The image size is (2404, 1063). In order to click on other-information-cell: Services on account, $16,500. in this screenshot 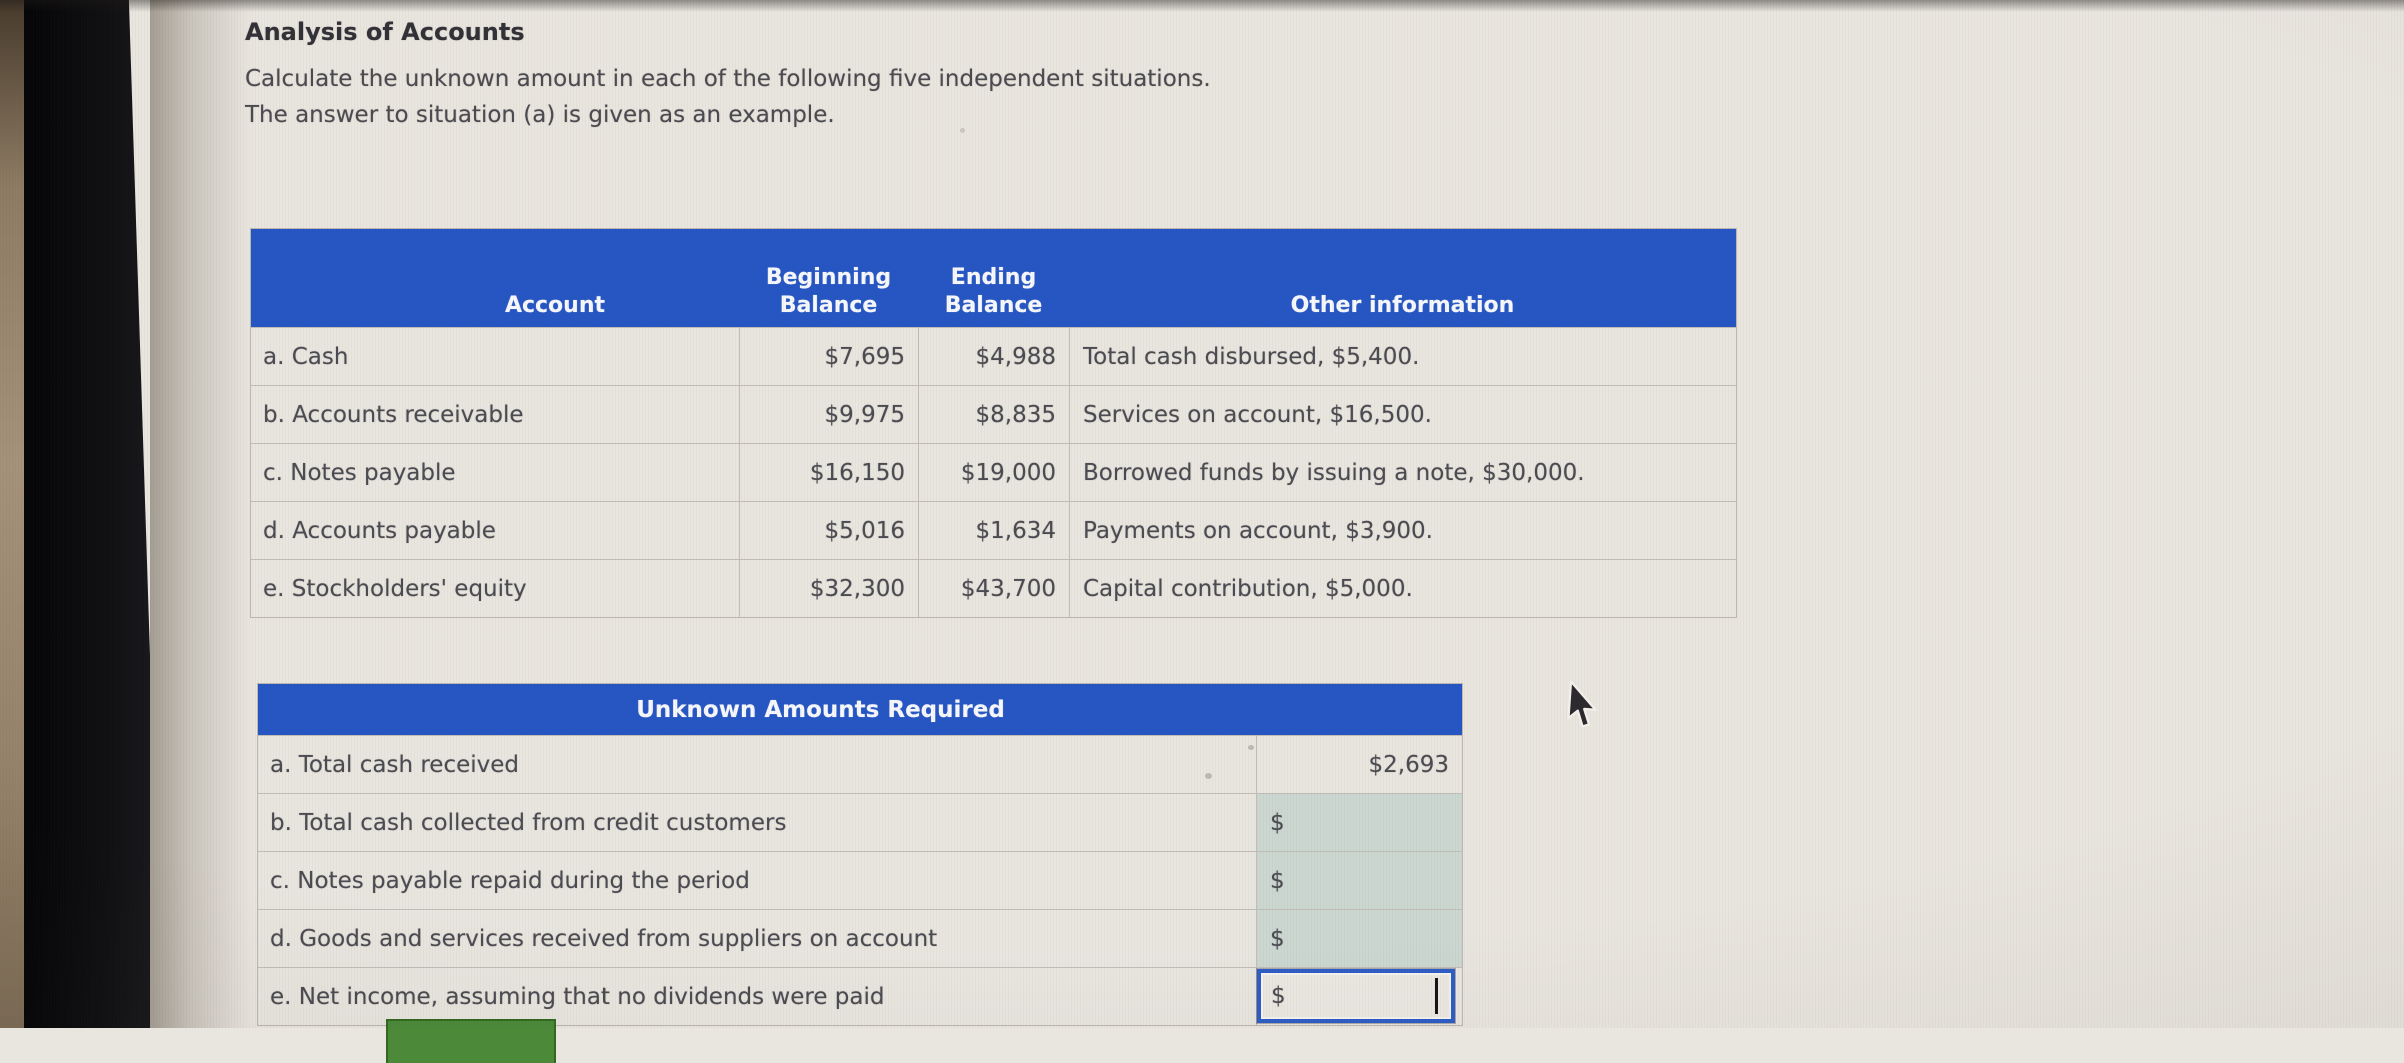, I will do `click(1402, 414)`.